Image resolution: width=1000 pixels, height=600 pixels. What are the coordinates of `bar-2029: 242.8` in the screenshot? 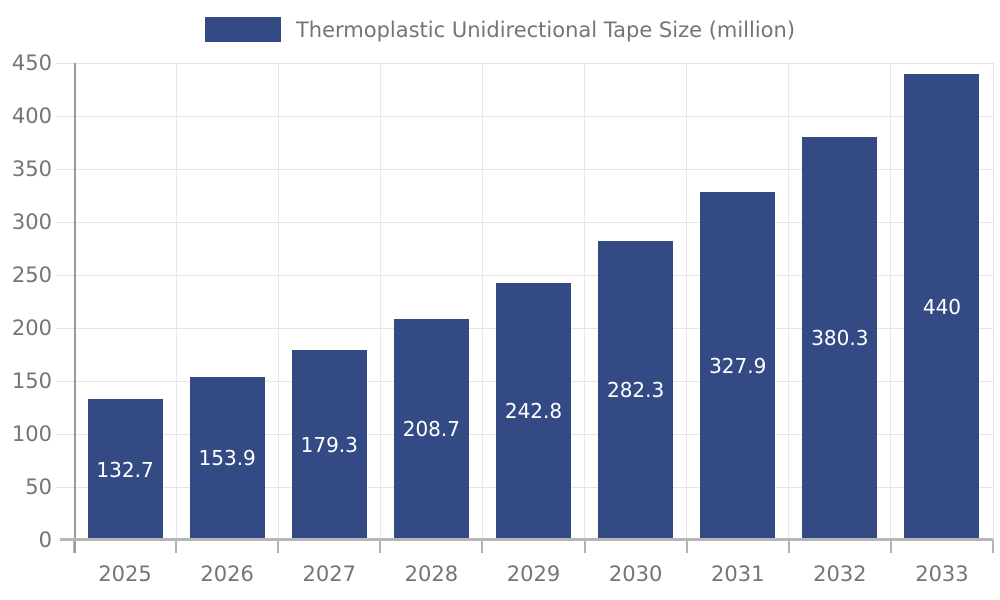 It's located at (533, 411).